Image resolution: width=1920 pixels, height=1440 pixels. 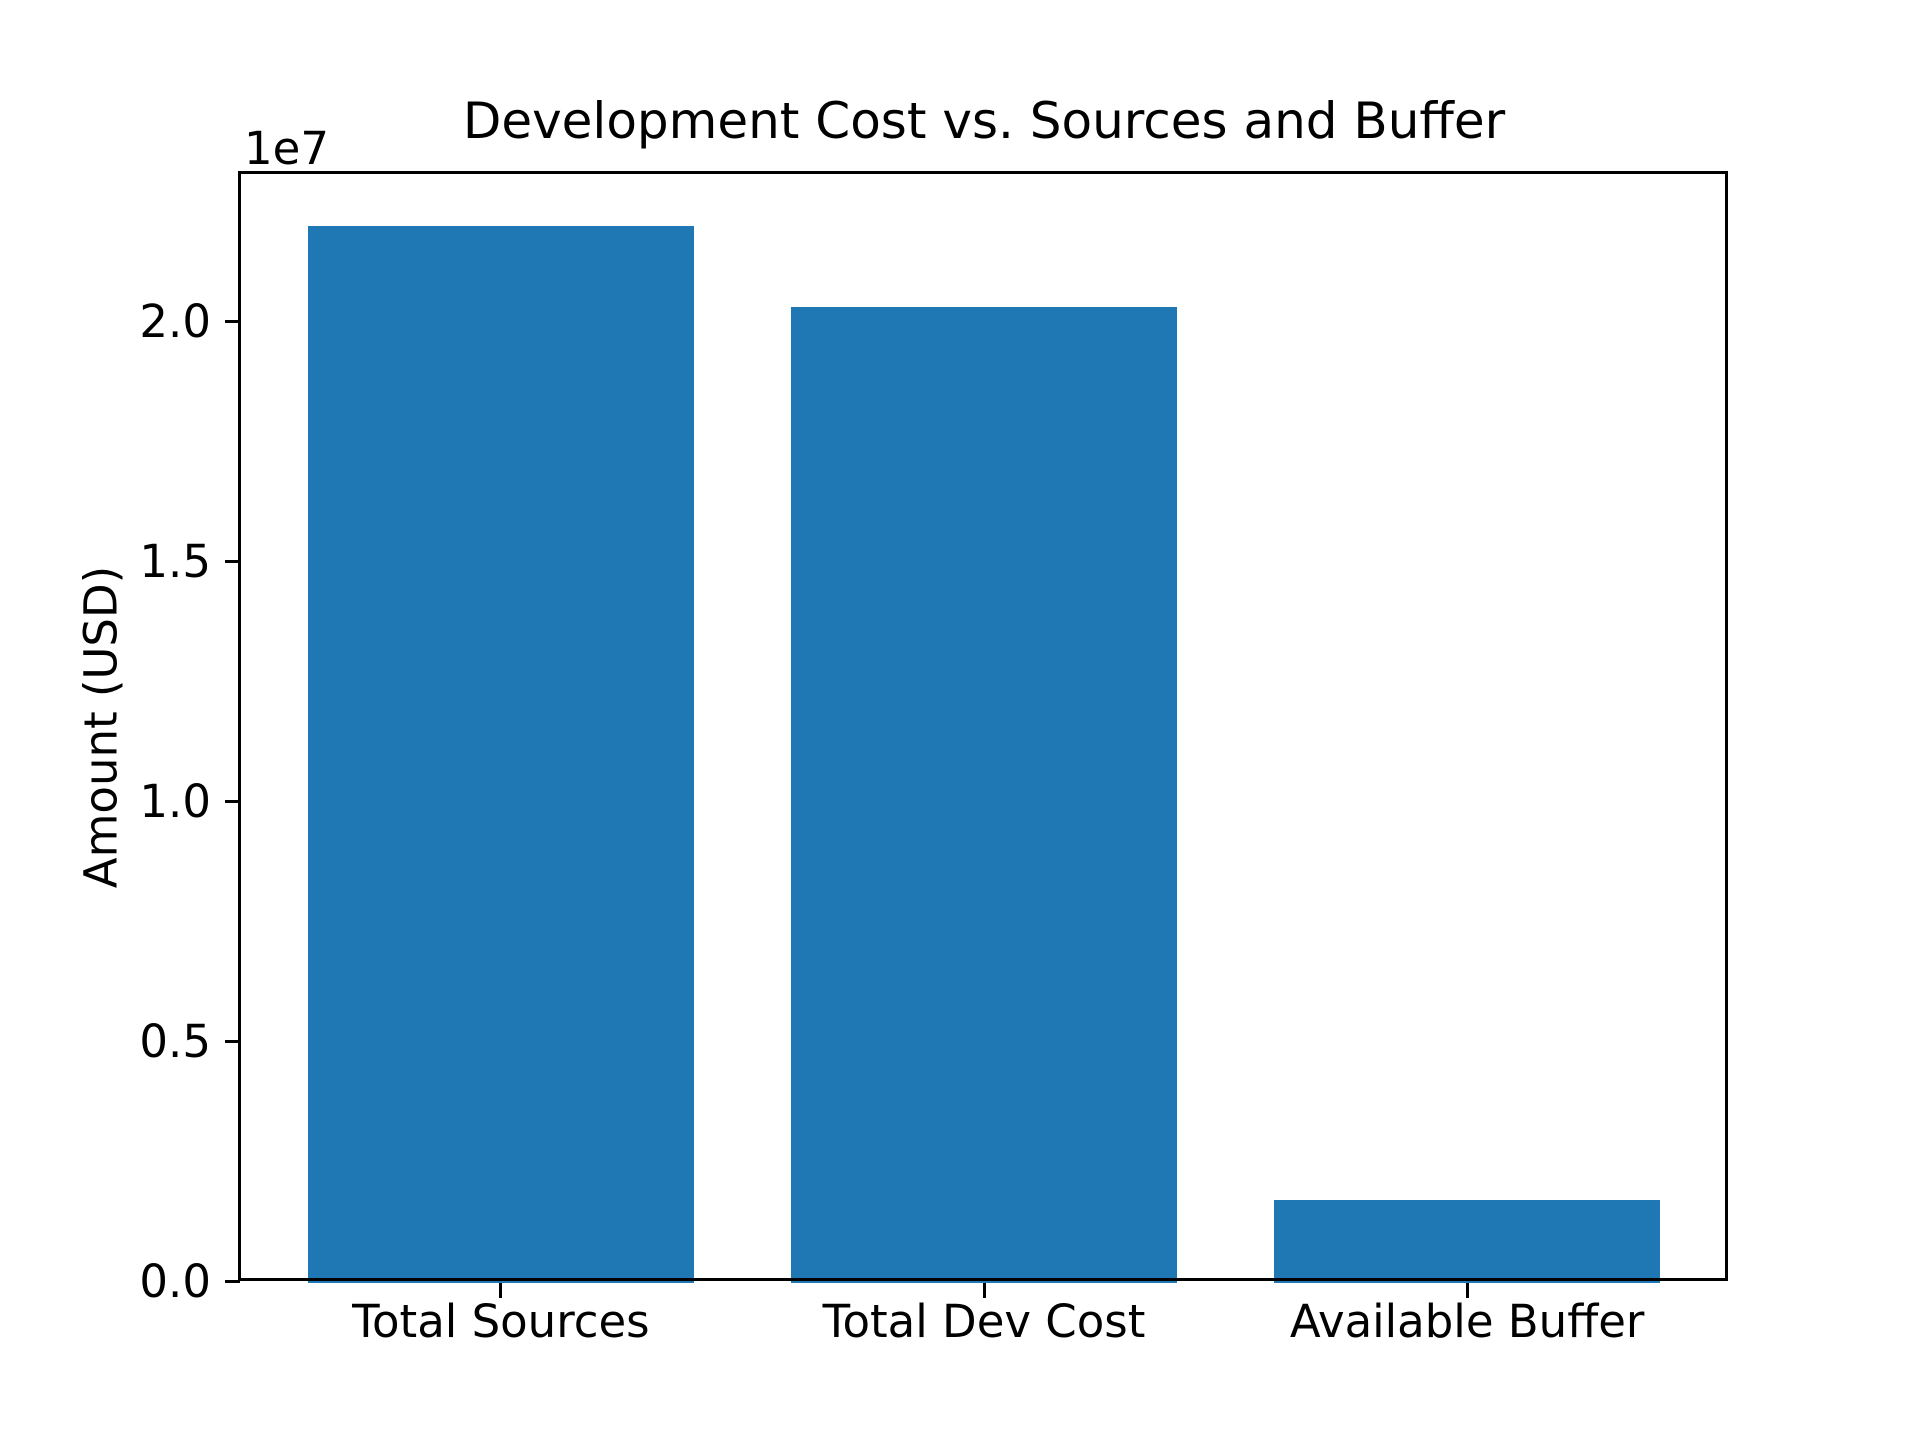 I want to click on x-tick-label-total-dev-cost: Total Dev Cost, so click(x=984, y=1321).